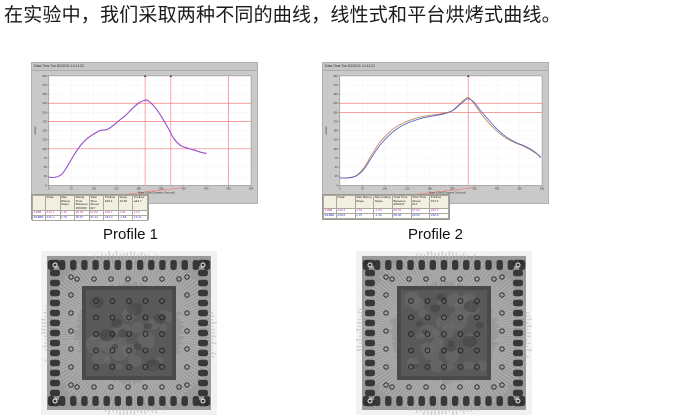  What do you see at coordinates (346, 216) in the screenshot?
I see `table-cell: 238.8` at bounding box center [346, 216].